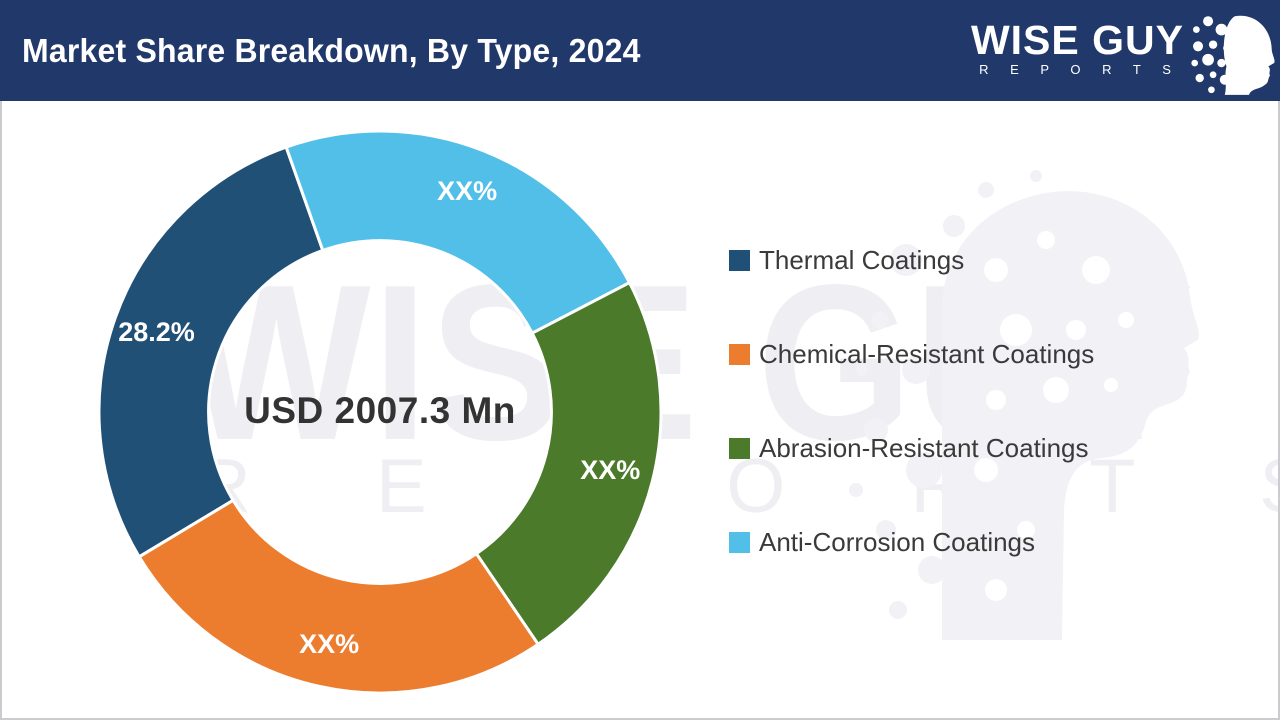  I want to click on donut-segment-abrasion-resistant-coatings, so click(568, 463).